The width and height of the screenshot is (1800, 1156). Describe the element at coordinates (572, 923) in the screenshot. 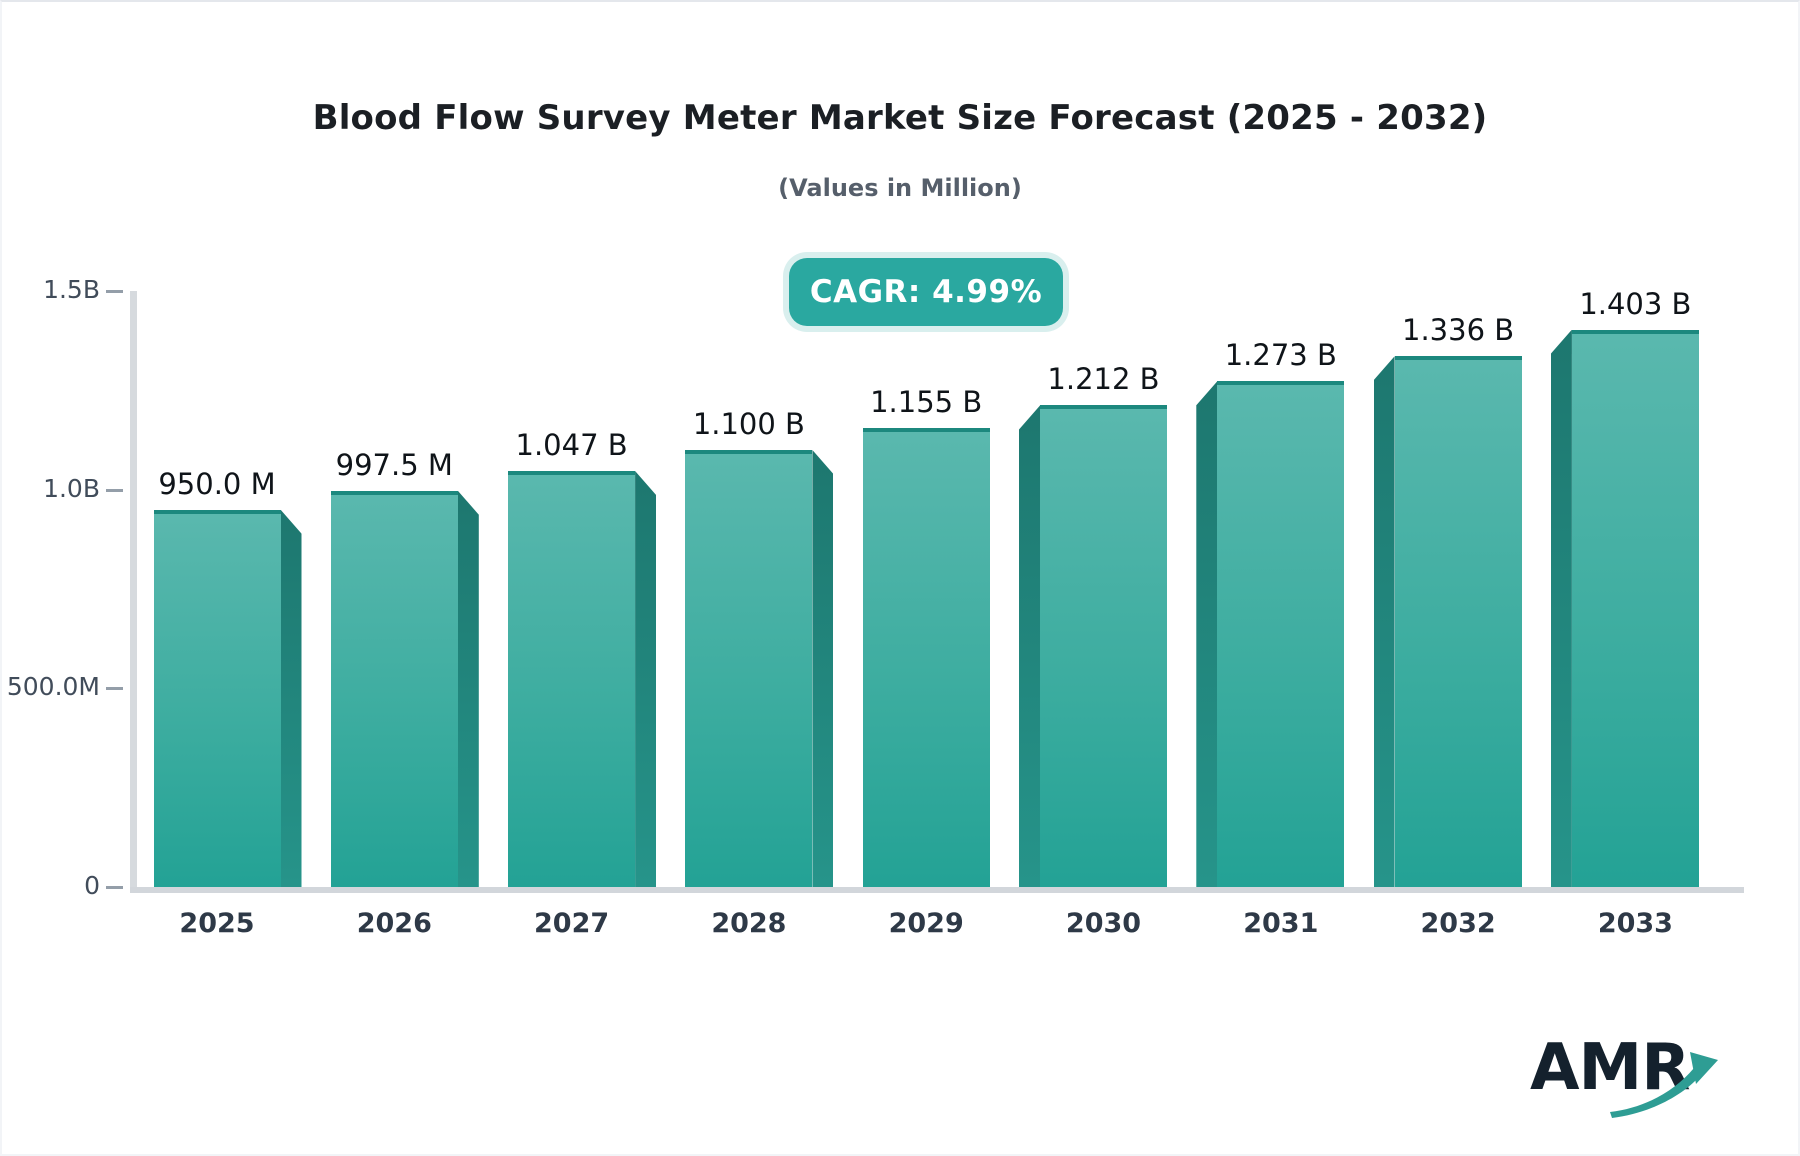

I see `x-tick-label: 2027` at that location.